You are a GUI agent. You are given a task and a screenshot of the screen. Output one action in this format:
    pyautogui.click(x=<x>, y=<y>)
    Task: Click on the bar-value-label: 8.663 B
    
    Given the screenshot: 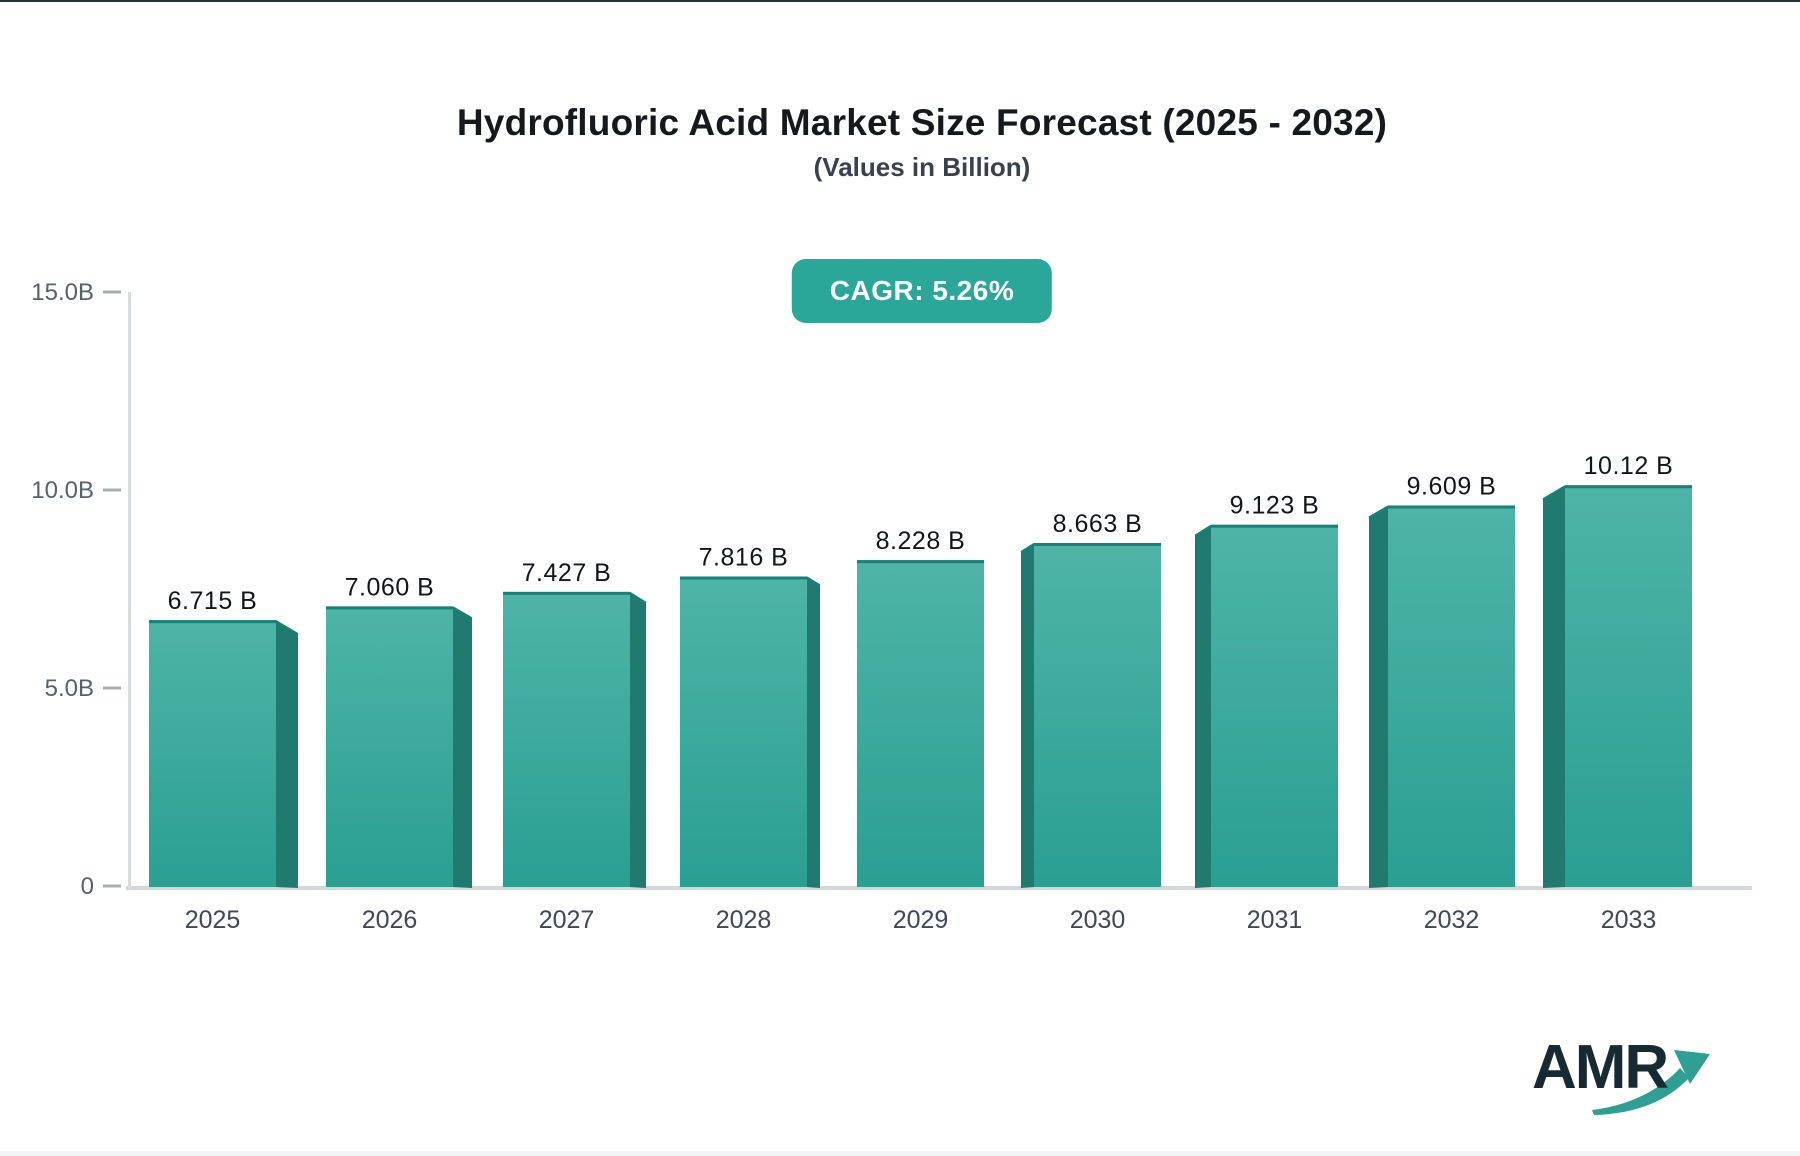 What is the action you would take?
    pyautogui.click(x=1098, y=524)
    